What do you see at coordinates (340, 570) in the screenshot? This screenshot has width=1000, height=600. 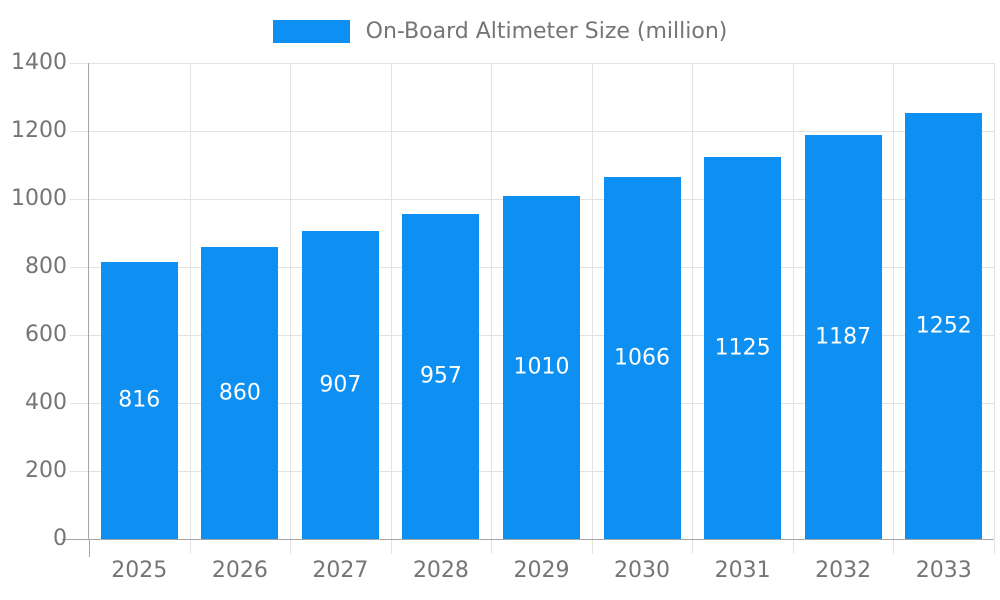 I see `x-tick-label: 2027` at bounding box center [340, 570].